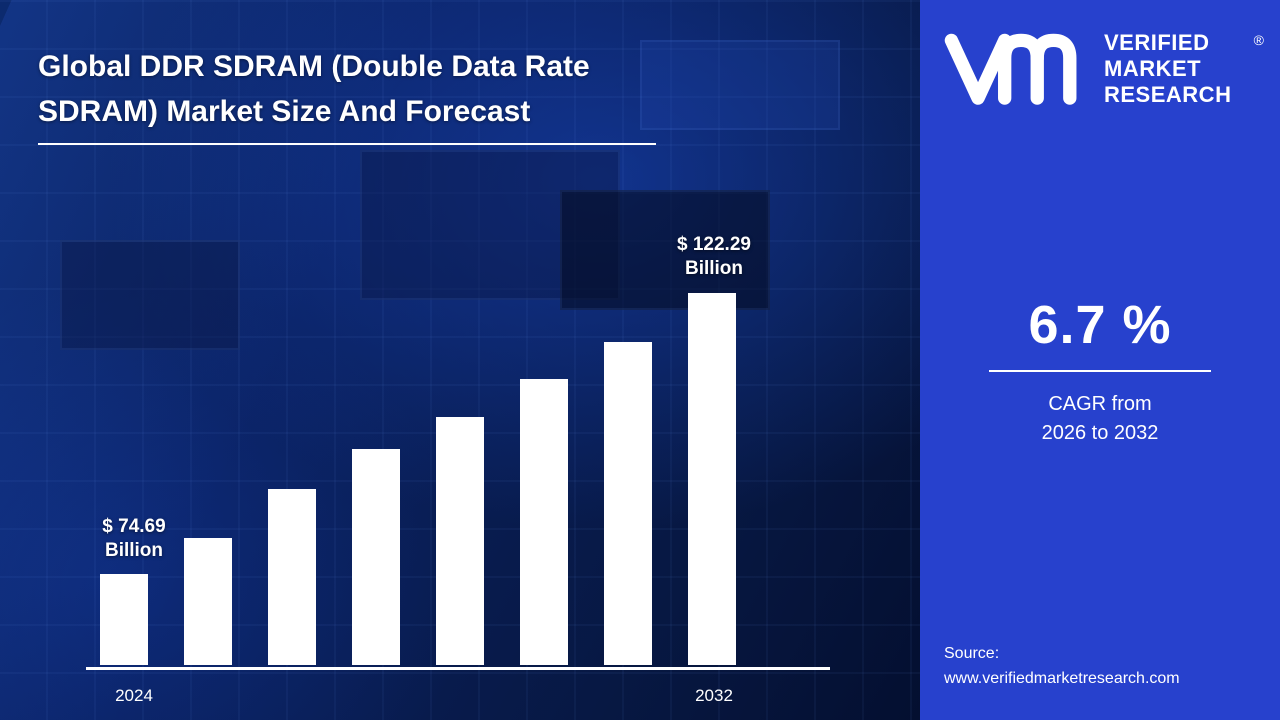  What do you see at coordinates (712, 479) in the screenshot?
I see `chart-bar-2032` at bounding box center [712, 479].